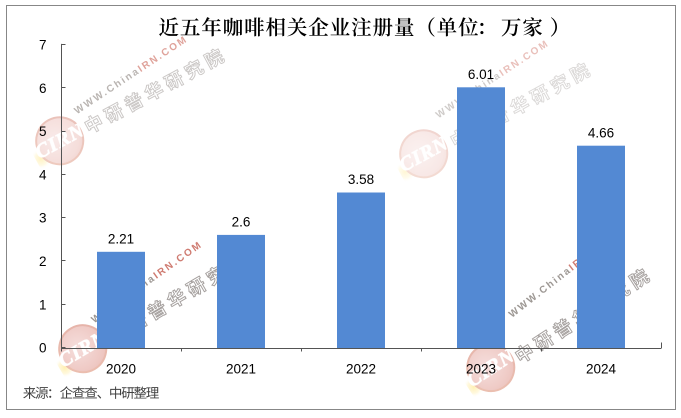  What do you see at coordinates (241, 222) in the screenshot?
I see `svg-text: 2.6` at bounding box center [241, 222].